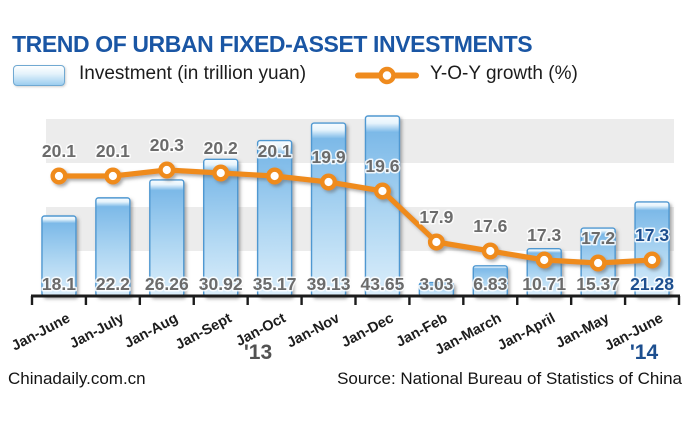 Image resolution: width=685 pixels, height=440 pixels. Describe the element at coordinates (96, 331) in the screenshot. I see `x-axis-label: Jan-July` at that location.